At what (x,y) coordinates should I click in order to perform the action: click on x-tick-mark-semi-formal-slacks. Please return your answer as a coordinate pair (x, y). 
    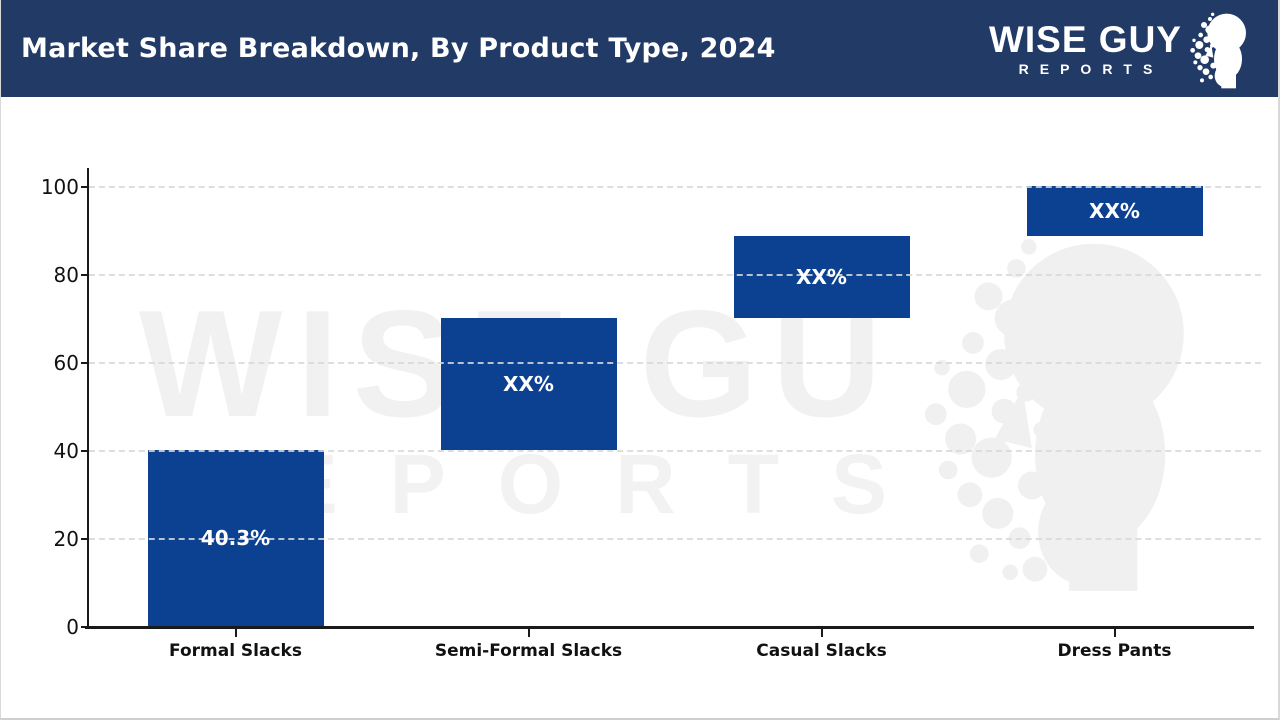
    Looking at the image, I should click on (528, 633).